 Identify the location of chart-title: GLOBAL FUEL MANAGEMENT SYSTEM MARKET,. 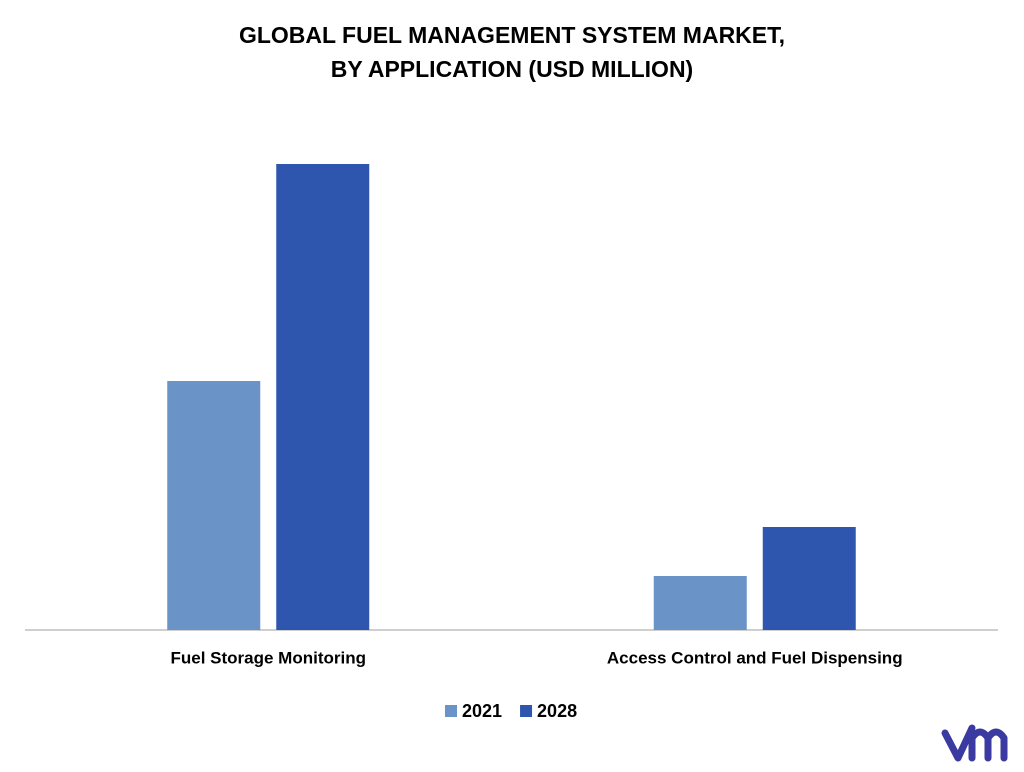
(512, 35).